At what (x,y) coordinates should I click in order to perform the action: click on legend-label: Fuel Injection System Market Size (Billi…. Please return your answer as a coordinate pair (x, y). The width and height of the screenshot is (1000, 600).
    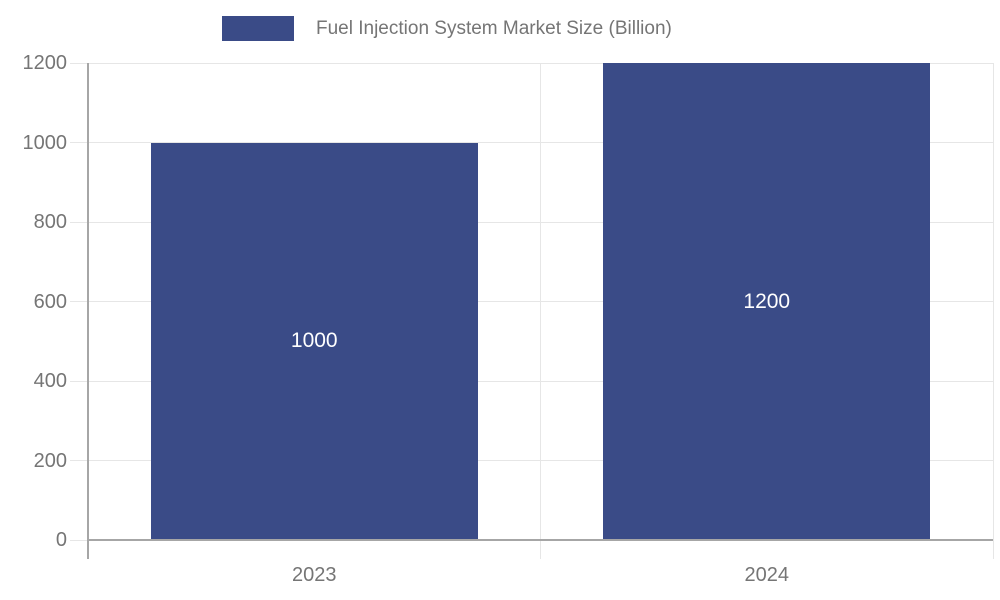
    Looking at the image, I should click on (494, 28).